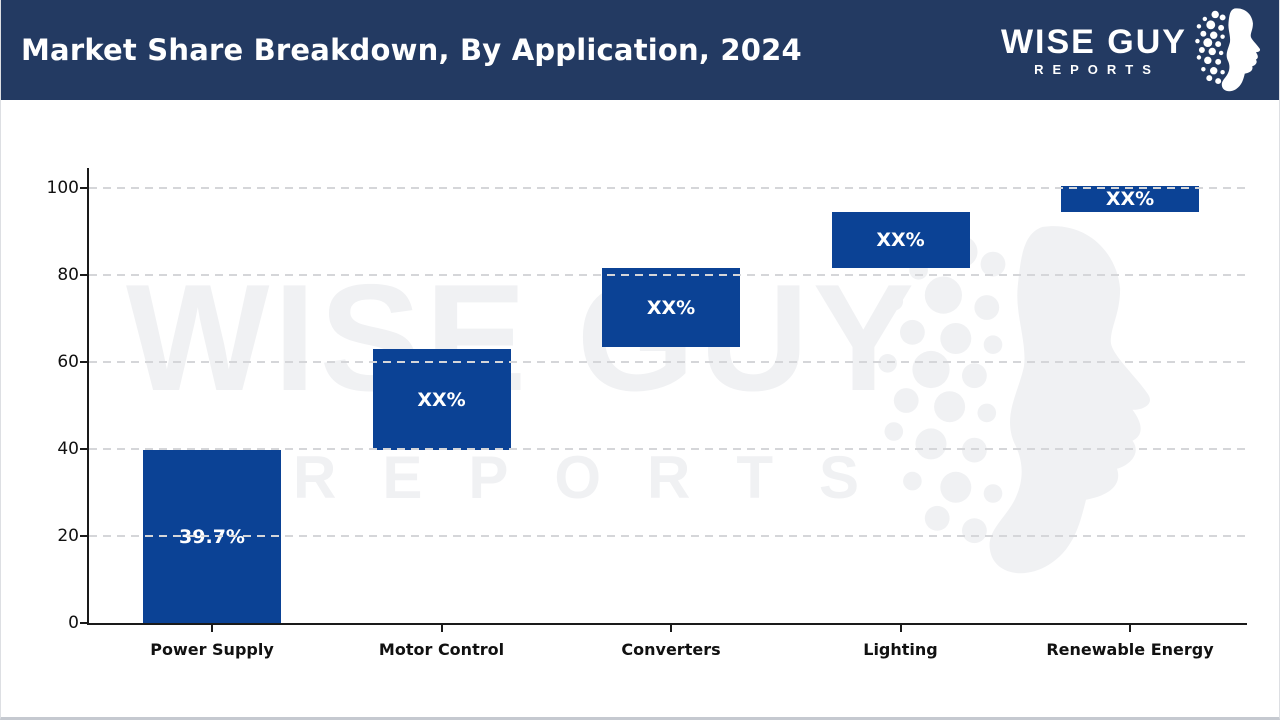 The height and width of the screenshot is (720, 1280). What do you see at coordinates (1130, 649) in the screenshot?
I see `x-axis-label: Renewable Energy` at bounding box center [1130, 649].